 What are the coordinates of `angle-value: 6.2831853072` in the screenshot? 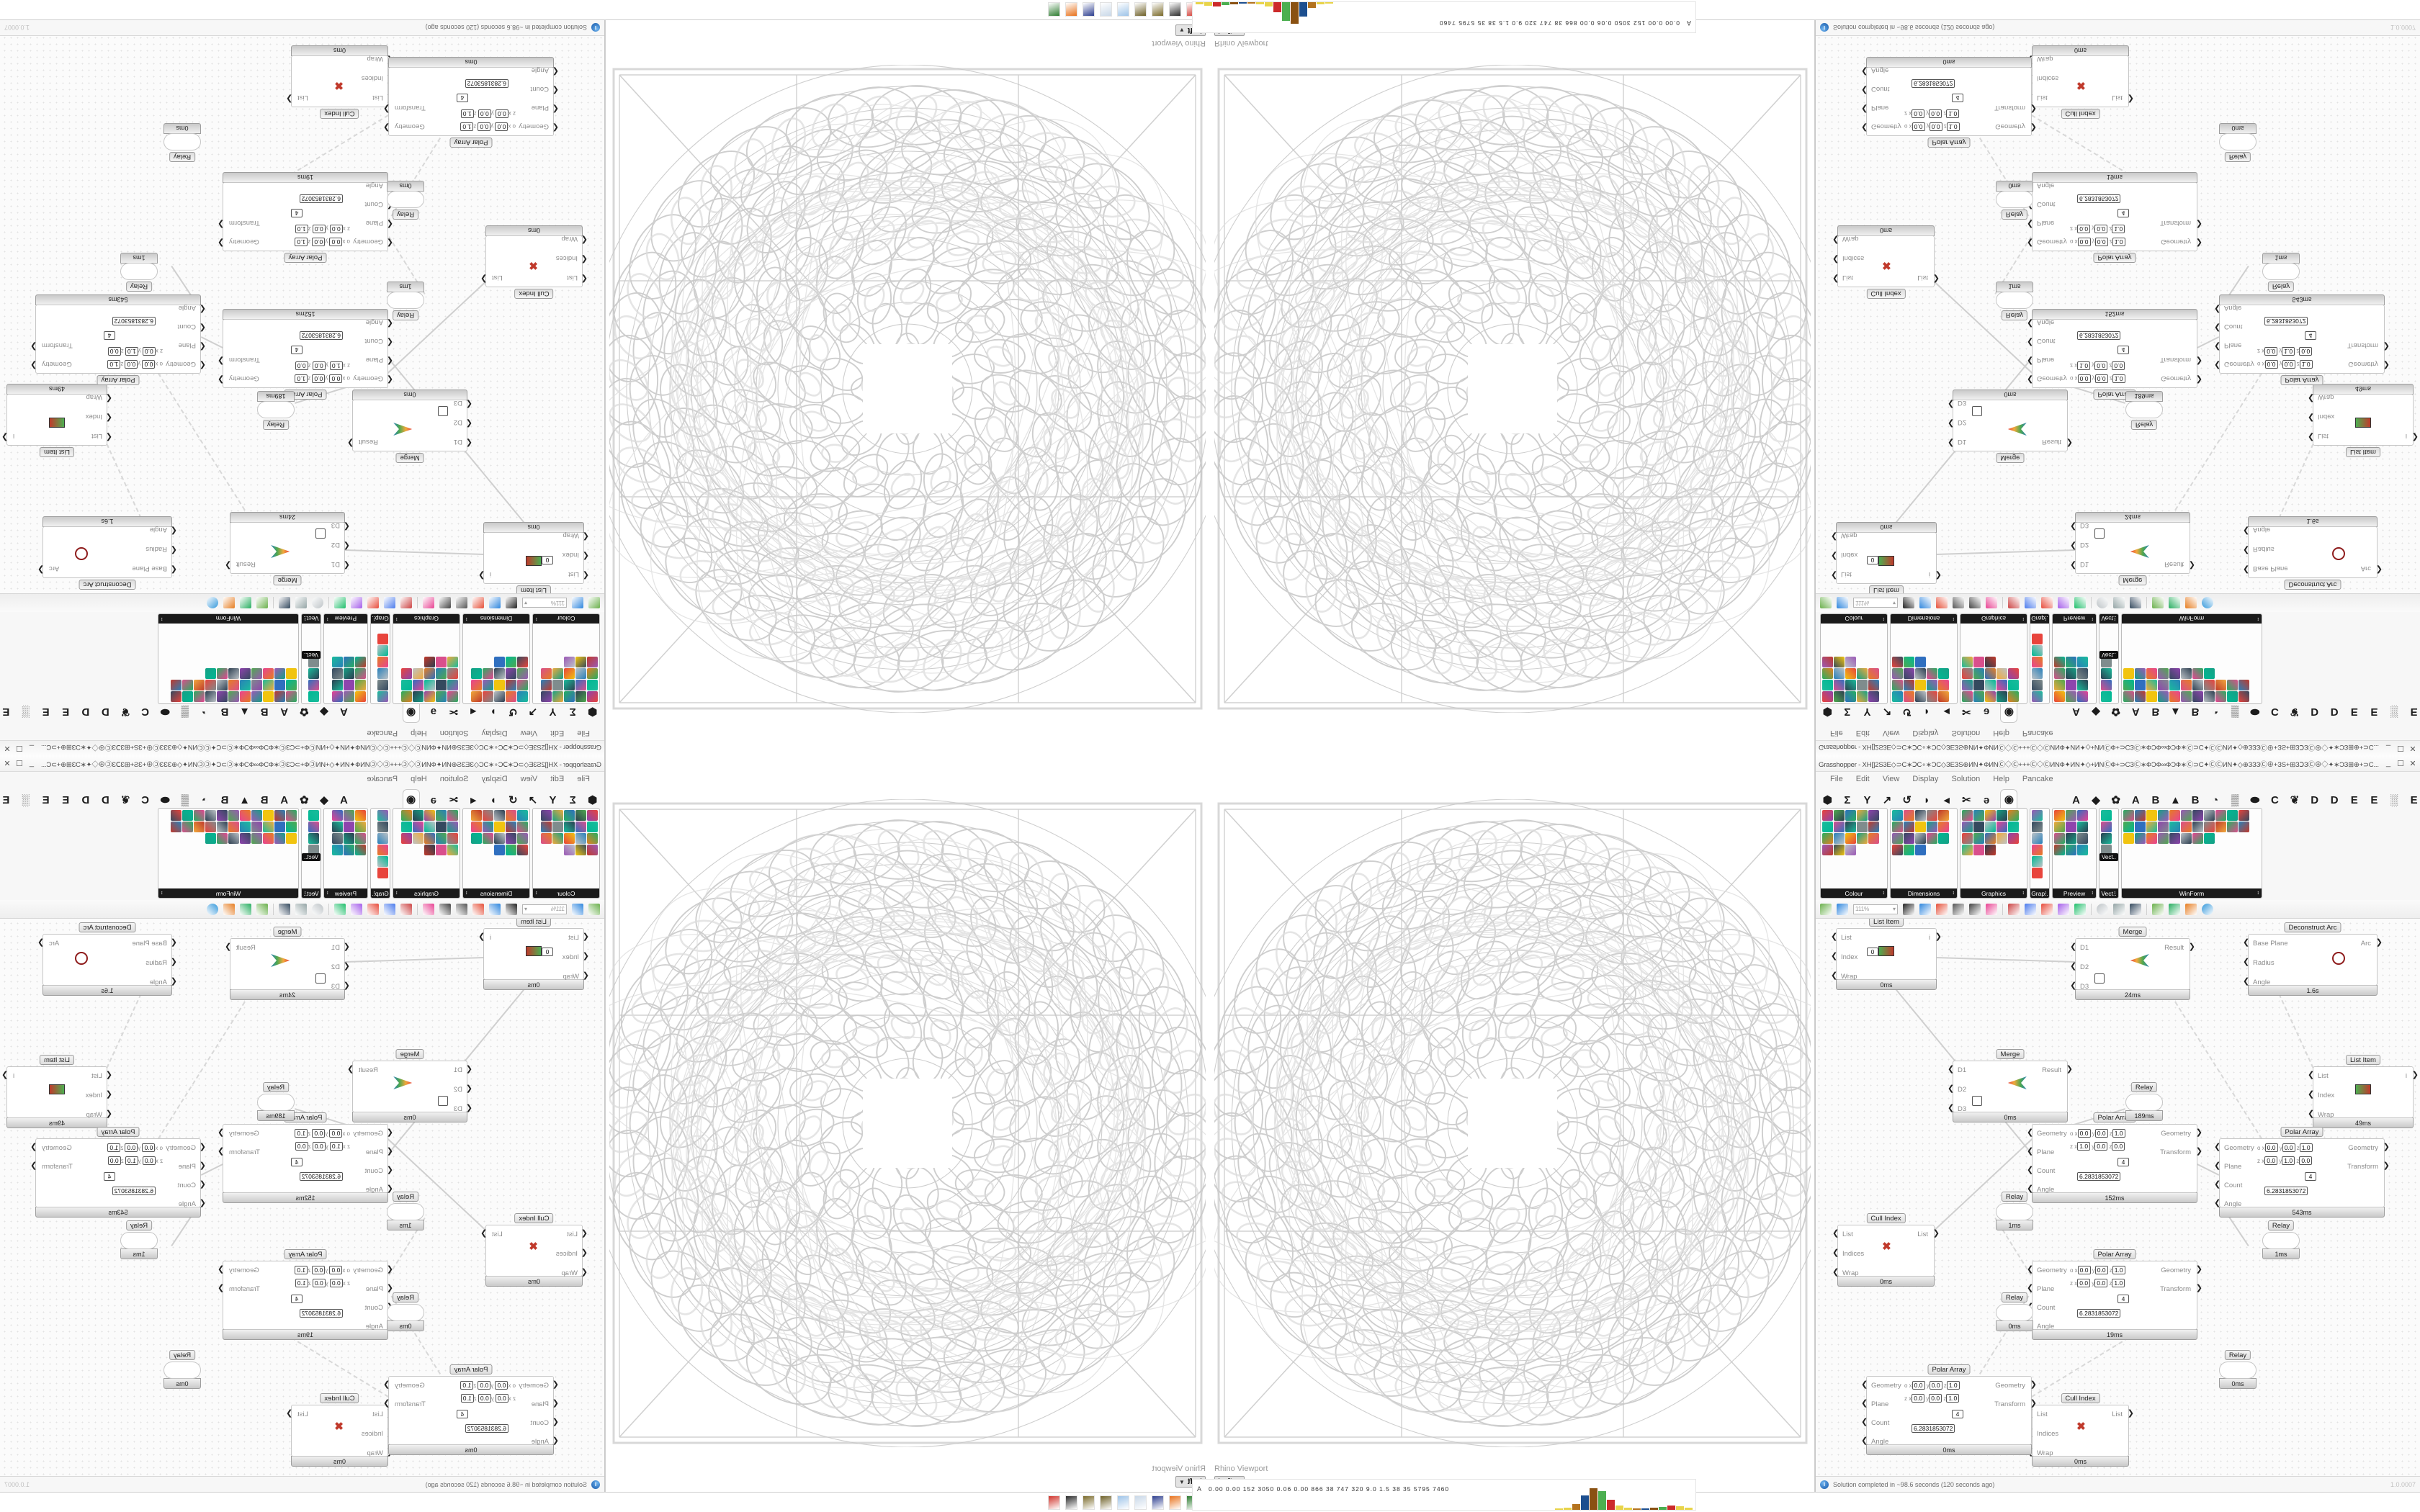 It's located at (134, 1191).